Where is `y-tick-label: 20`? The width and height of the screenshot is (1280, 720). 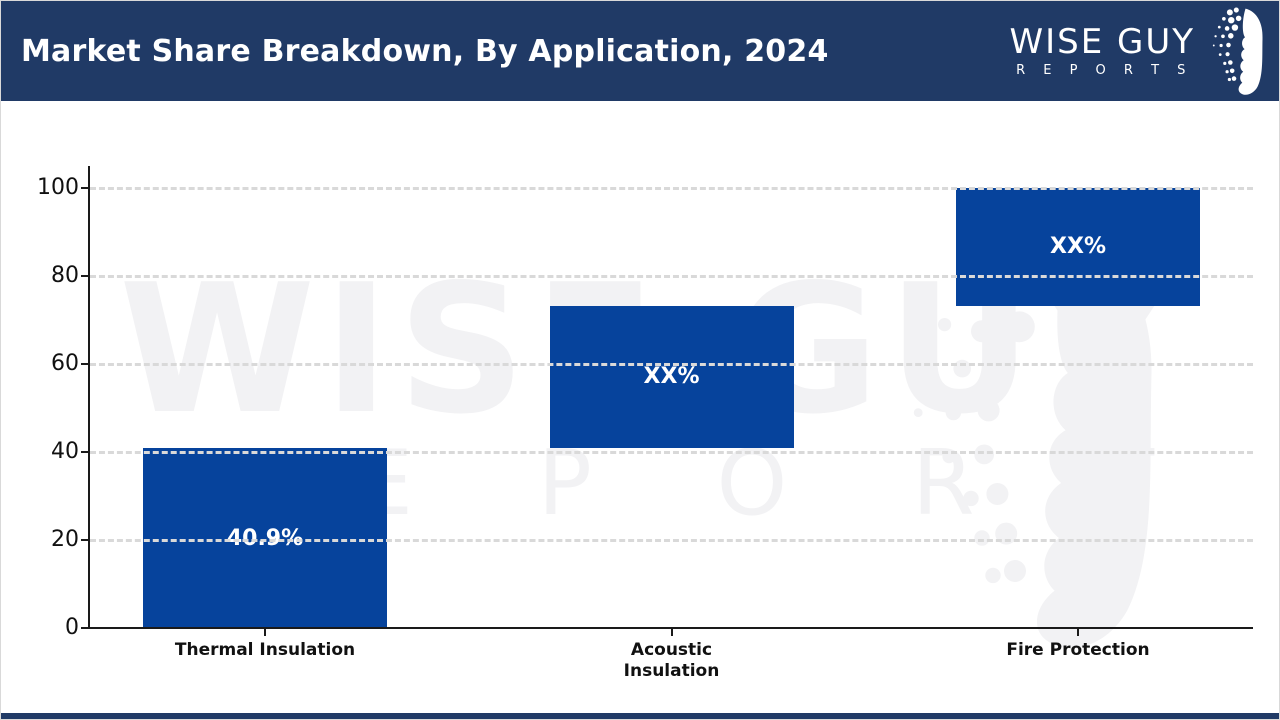
y-tick-label: 20 is located at coordinates (65, 539).